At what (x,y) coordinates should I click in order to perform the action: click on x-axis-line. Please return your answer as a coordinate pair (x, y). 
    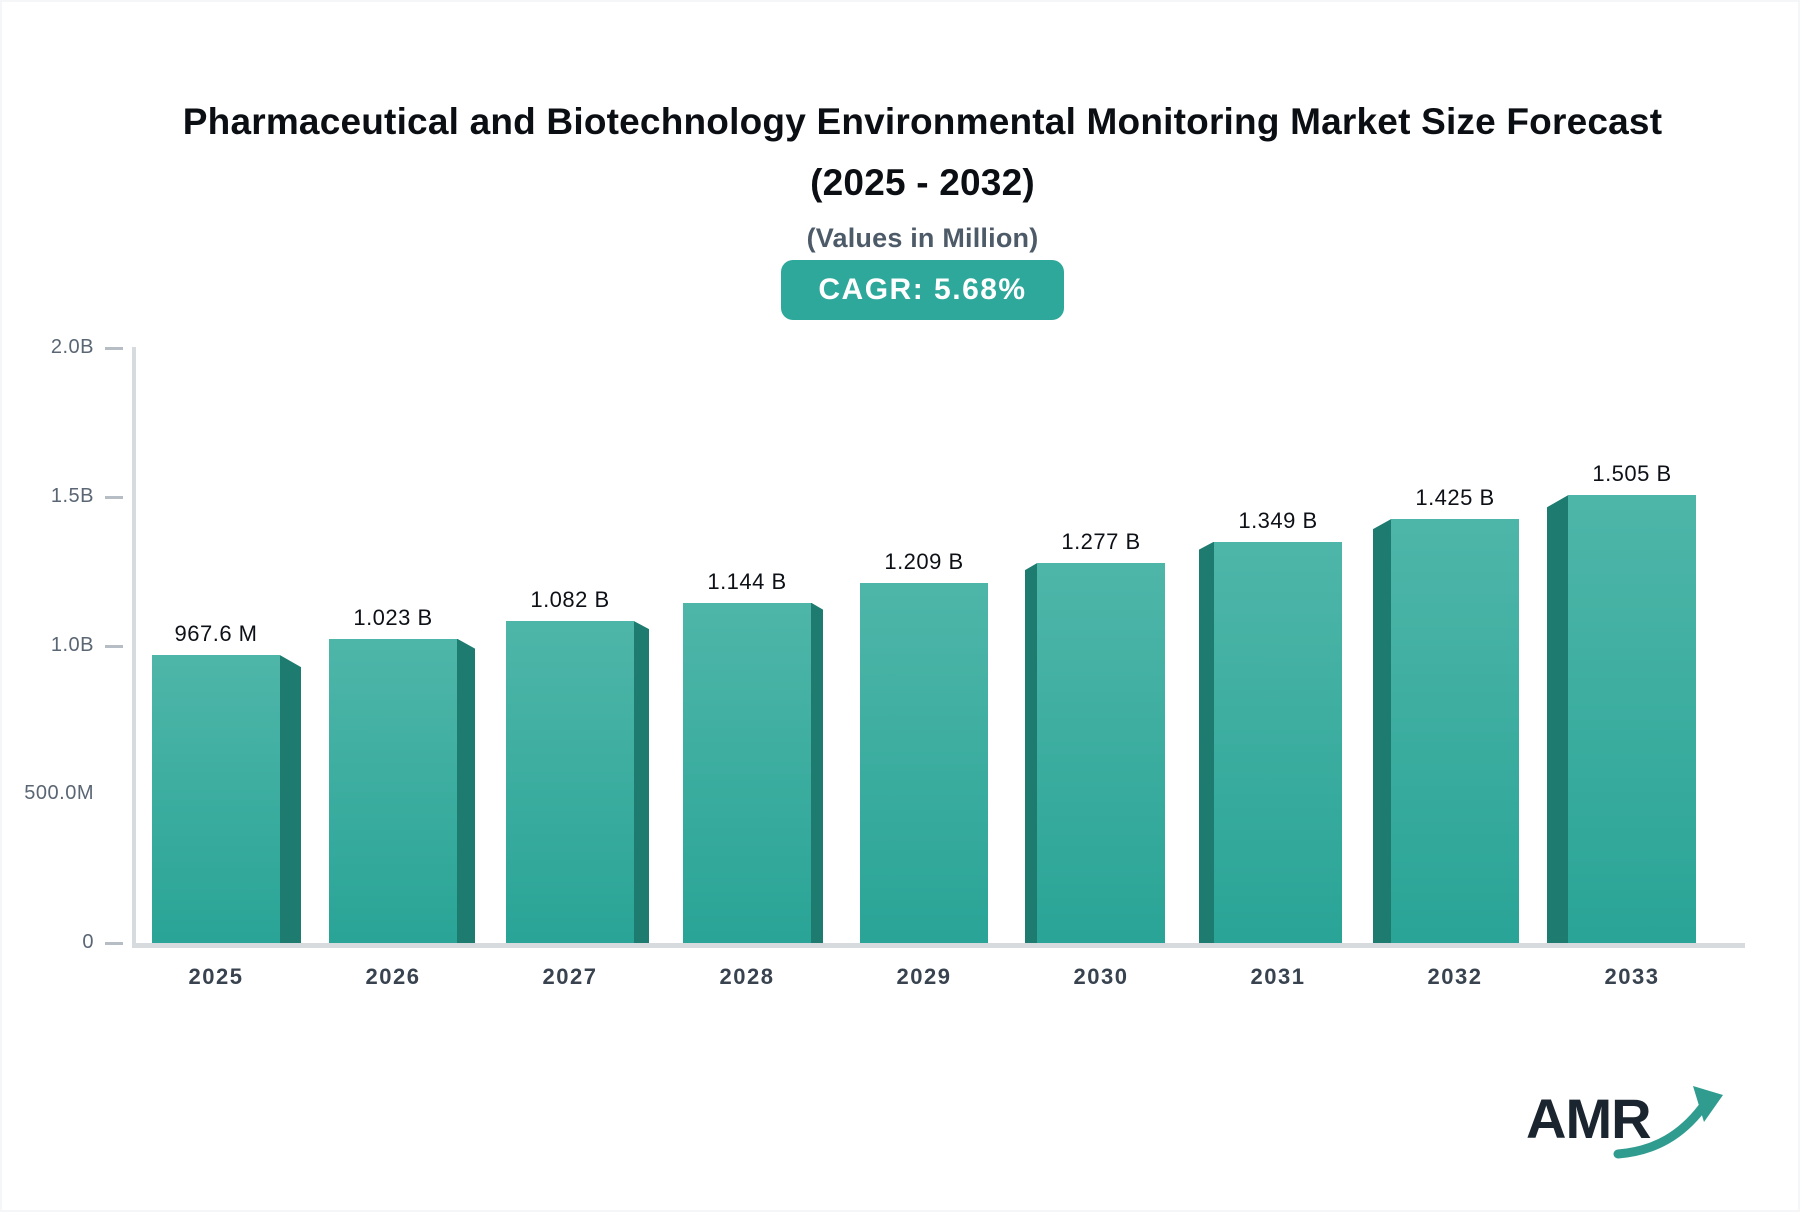
    Looking at the image, I should click on (938, 945).